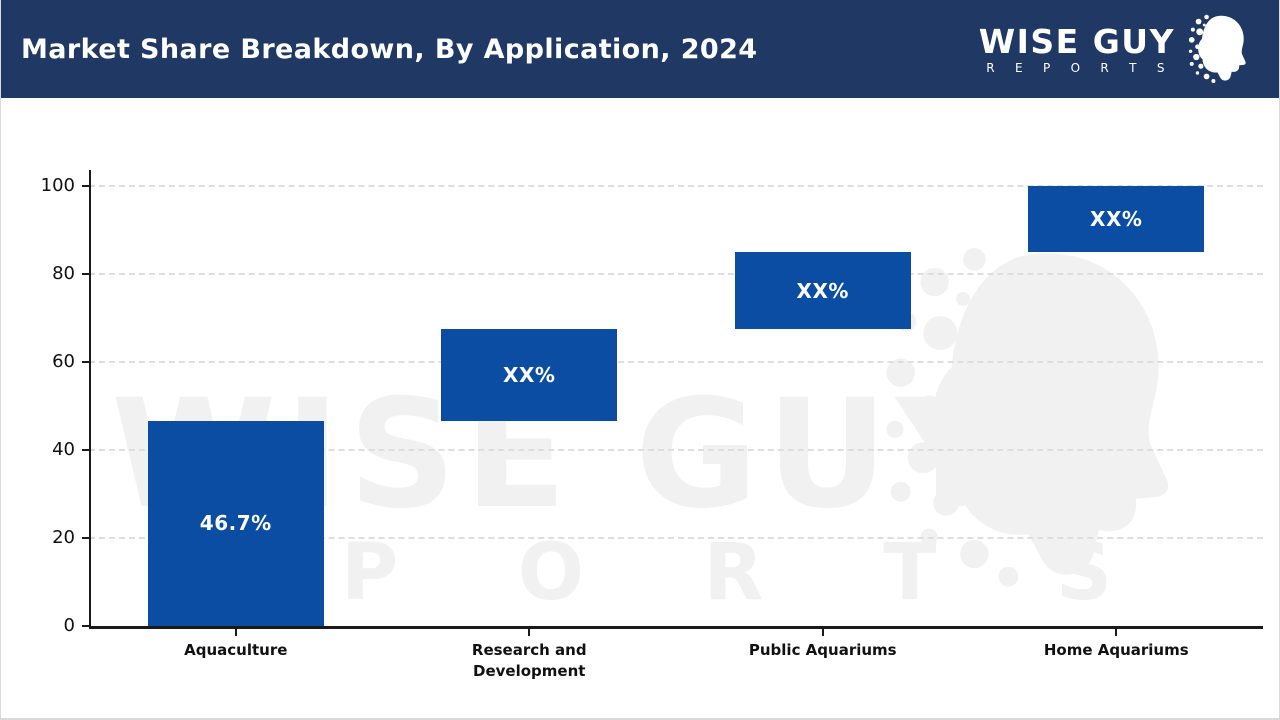  What do you see at coordinates (676, 627) in the screenshot?
I see `x-axis` at bounding box center [676, 627].